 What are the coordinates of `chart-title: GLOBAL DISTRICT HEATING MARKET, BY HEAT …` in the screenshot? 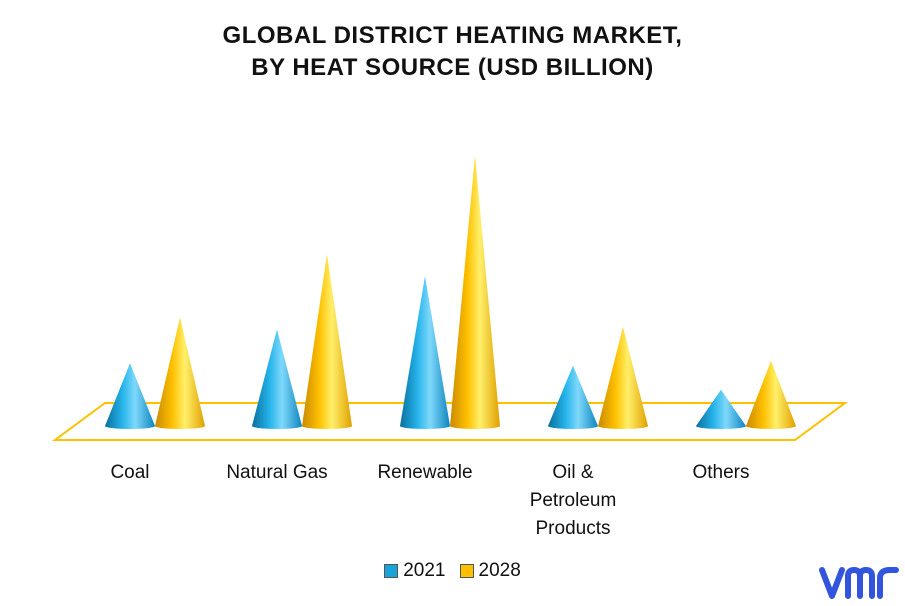 It's located at (452, 52).